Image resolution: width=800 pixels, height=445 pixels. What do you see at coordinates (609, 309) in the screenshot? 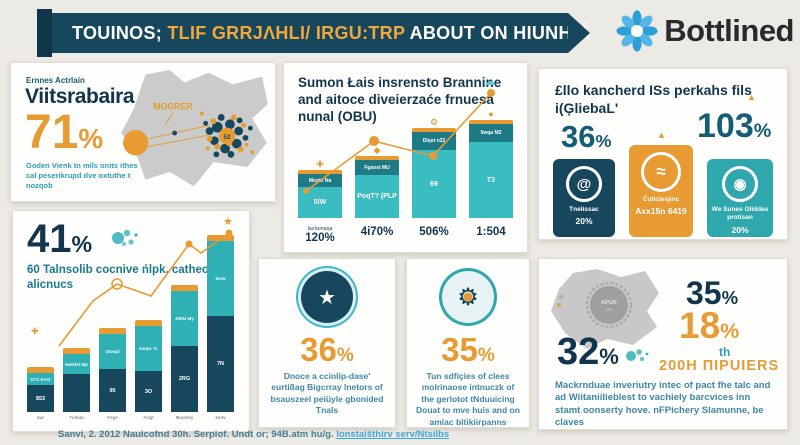
I see `svg-text: om` at bounding box center [609, 309].